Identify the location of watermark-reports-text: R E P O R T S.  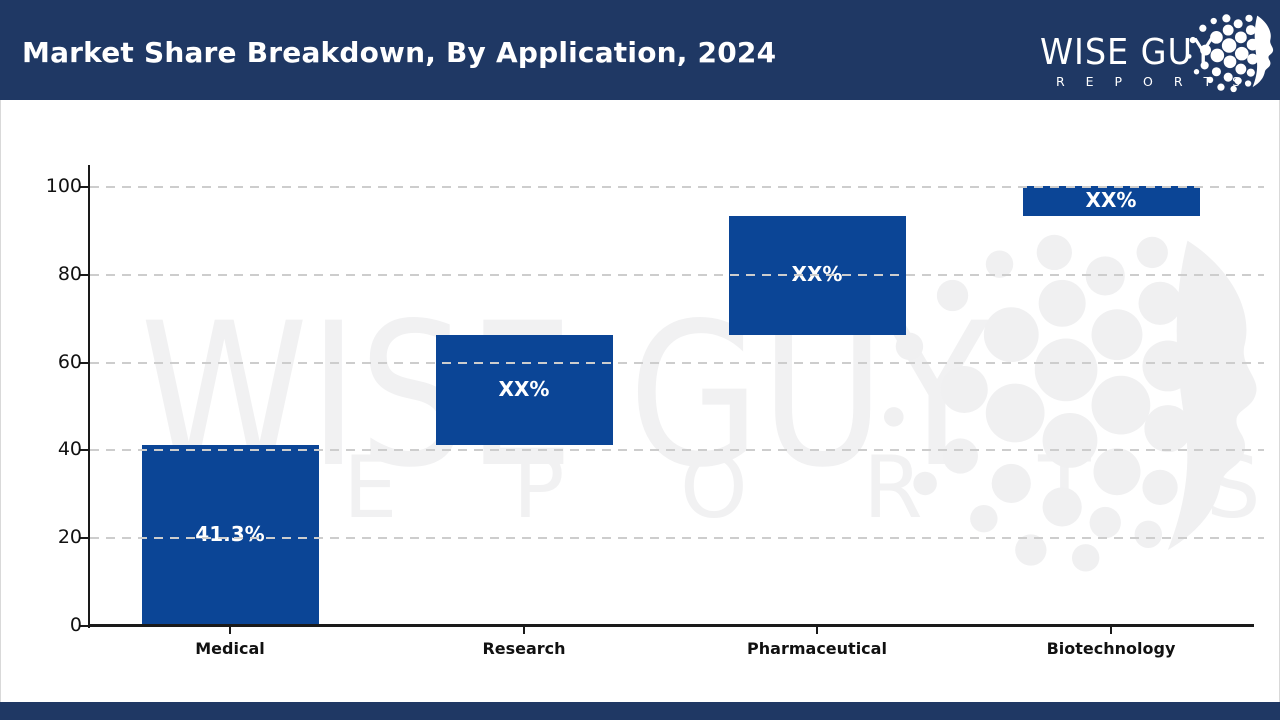
(724, 488).